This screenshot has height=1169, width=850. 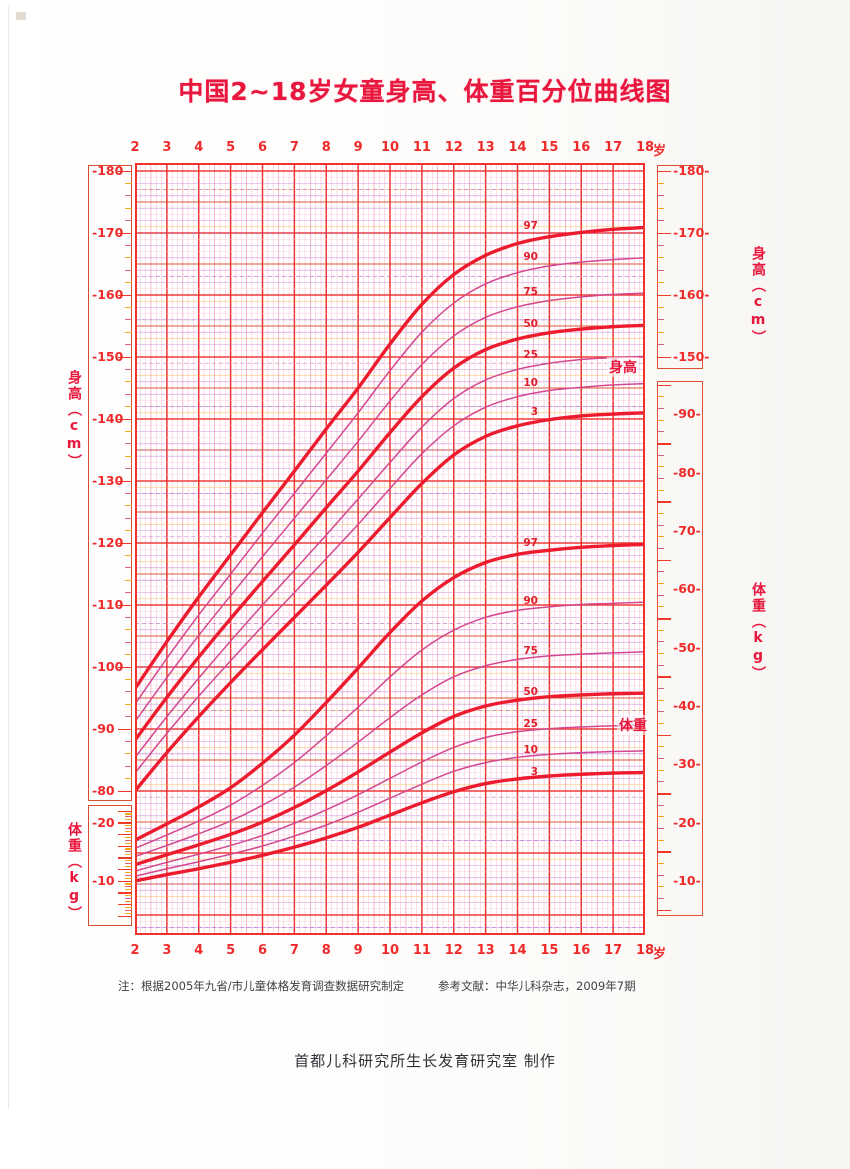 What do you see at coordinates (530, 749) in the screenshot?
I see `weight-percentile-10: 10` at bounding box center [530, 749].